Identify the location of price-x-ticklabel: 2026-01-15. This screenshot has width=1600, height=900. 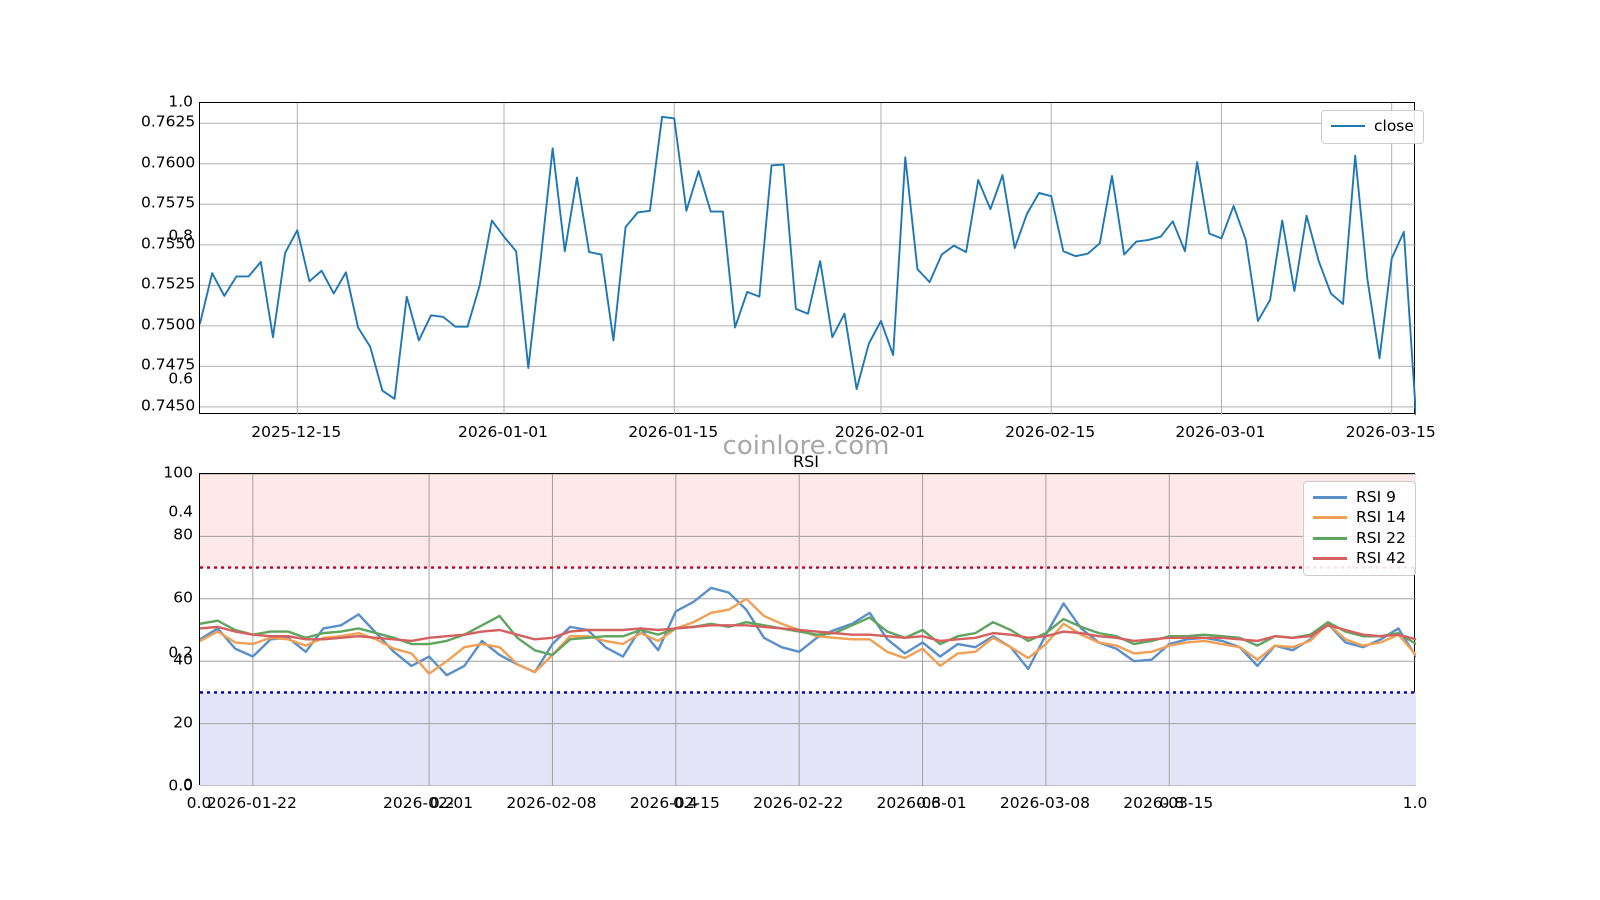
(673, 432).